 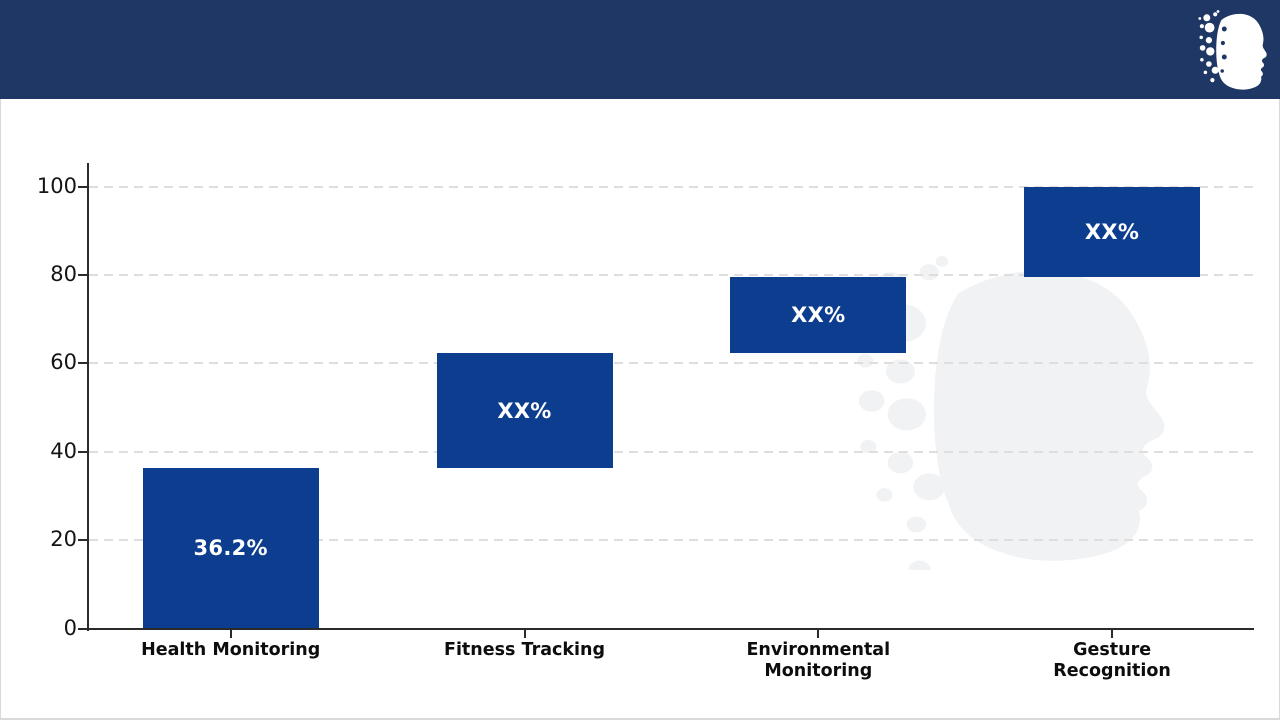 I want to click on logo-text, so click(x=1192, y=50).